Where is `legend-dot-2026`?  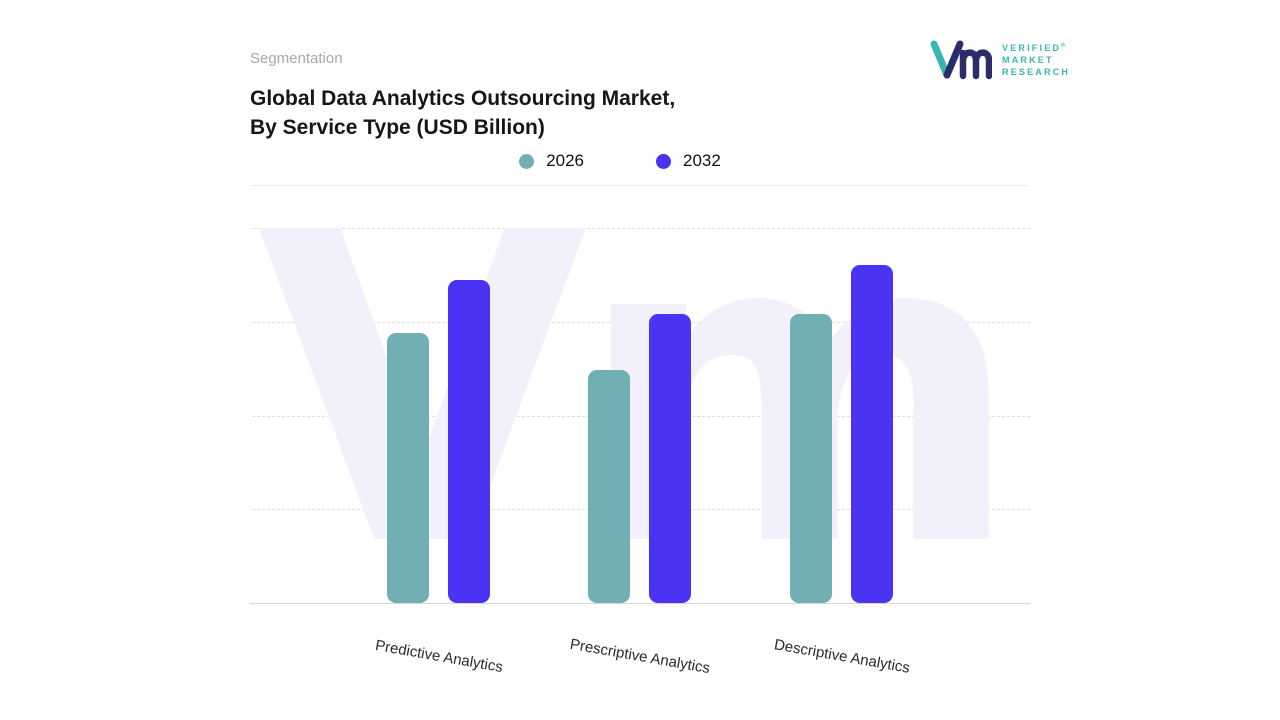 legend-dot-2026 is located at coordinates (527, 161).